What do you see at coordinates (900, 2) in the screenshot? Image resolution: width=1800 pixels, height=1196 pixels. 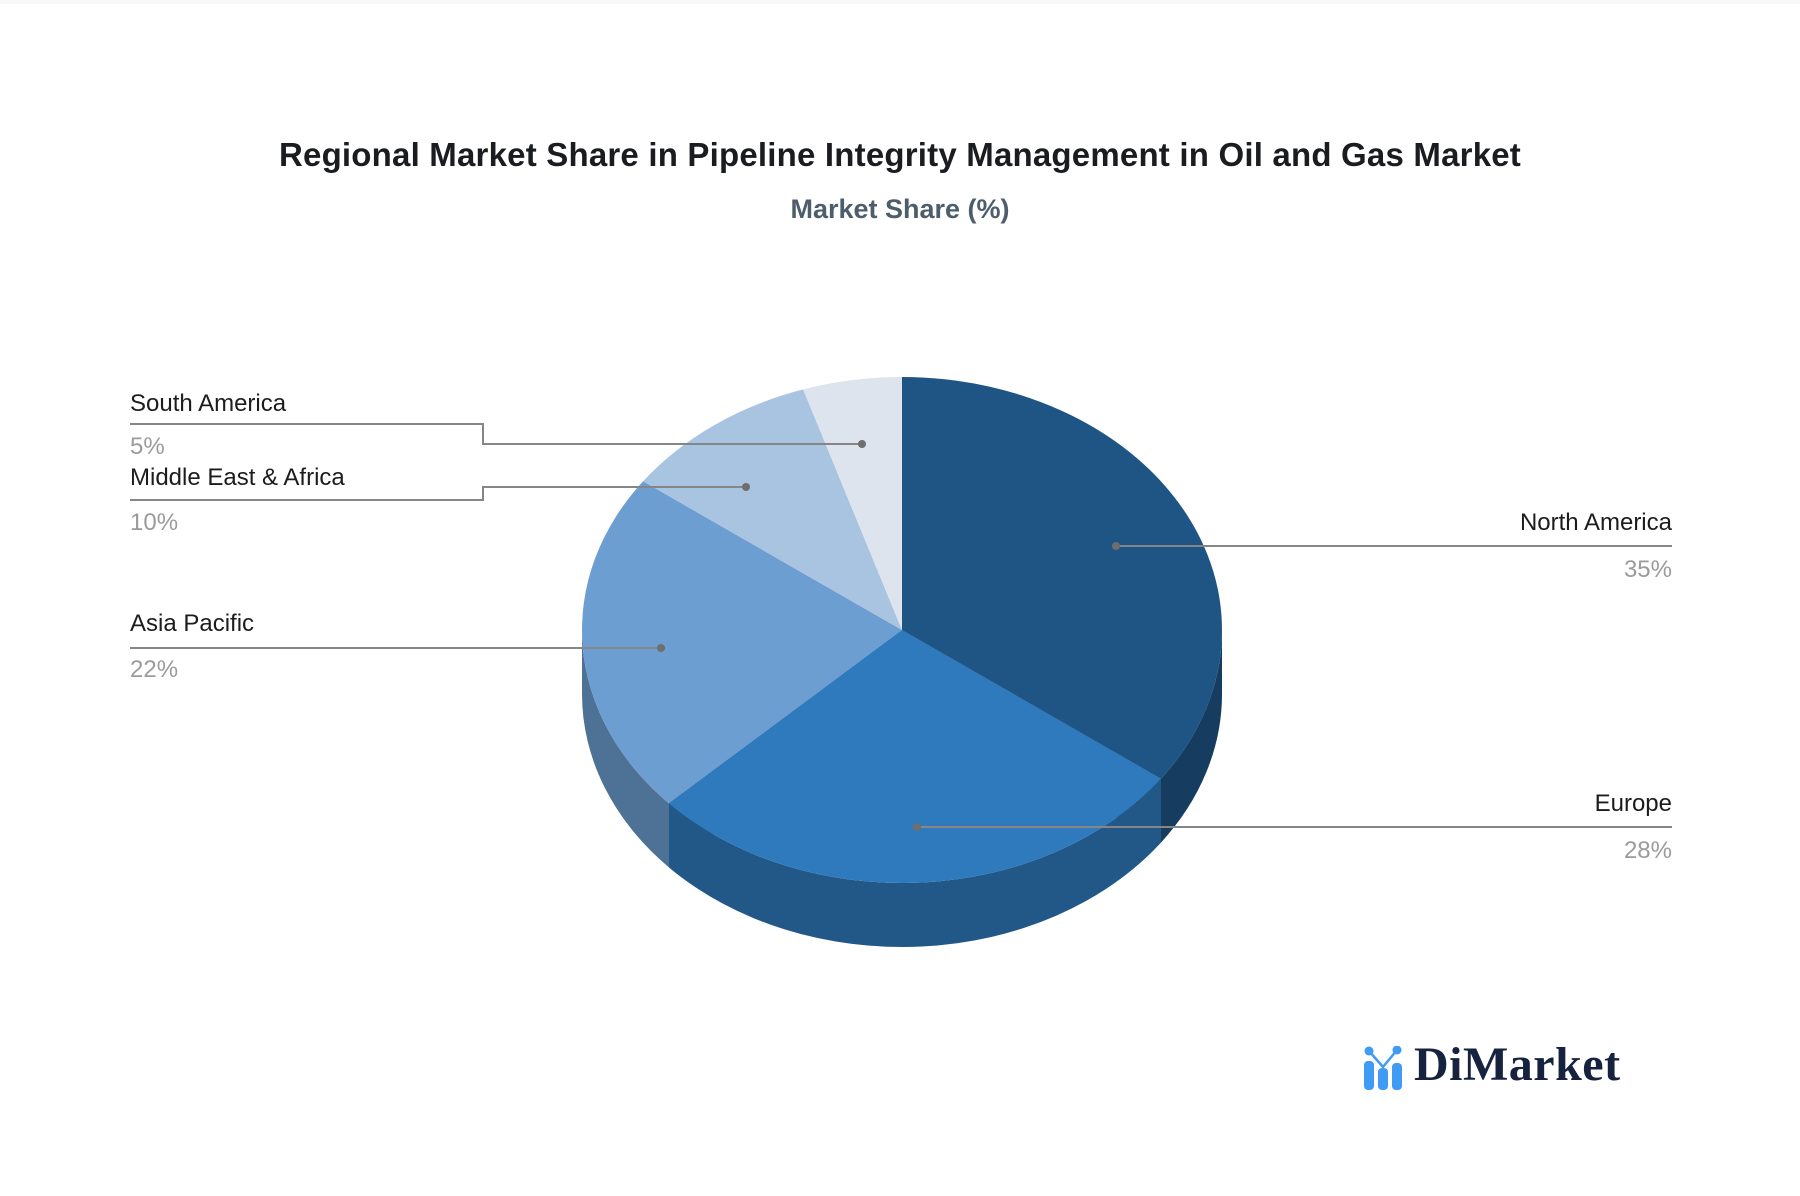 I see `top-strip` at bounding box center [900, 2].